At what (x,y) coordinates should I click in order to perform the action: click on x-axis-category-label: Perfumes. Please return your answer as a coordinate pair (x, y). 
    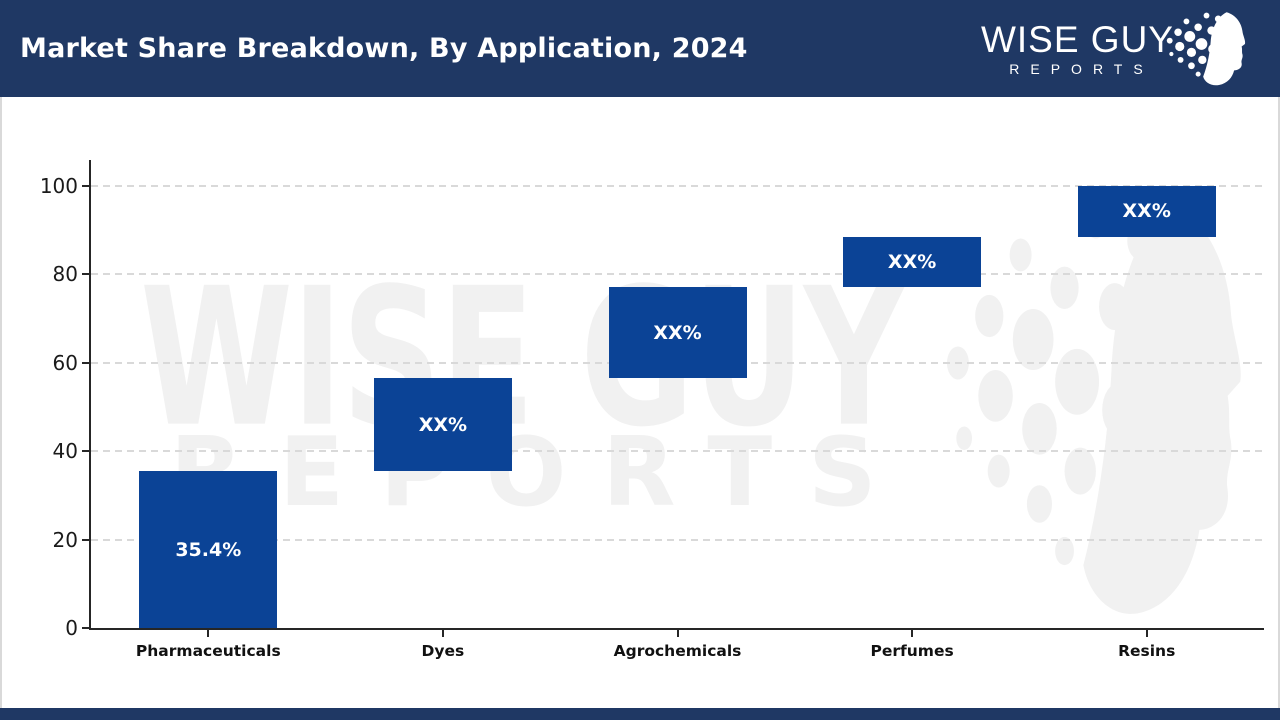
    Looking at the image, I should click on (912, 651).